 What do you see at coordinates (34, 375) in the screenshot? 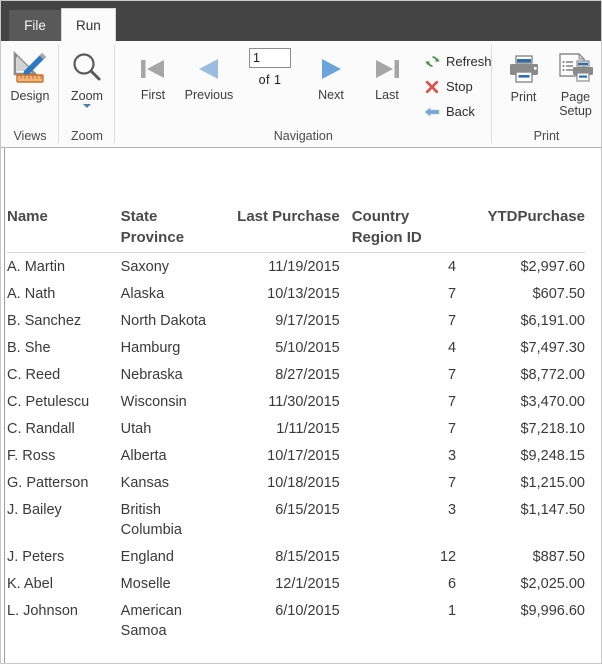
I see `cell-name: C. Reed` at bounding box center [34, 375].